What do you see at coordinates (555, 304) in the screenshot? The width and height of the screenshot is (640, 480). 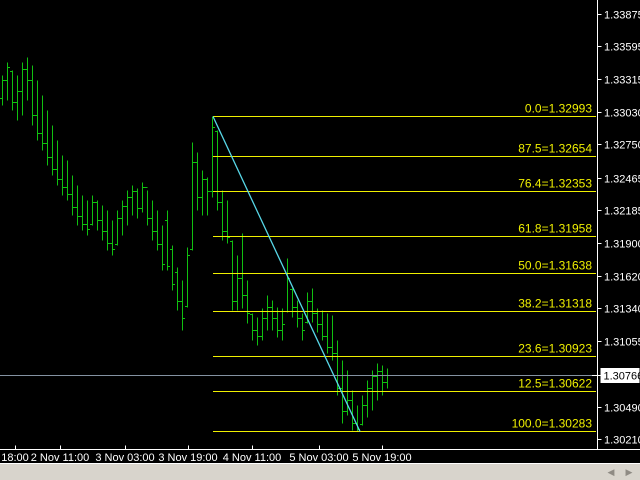 I see `fib-level-label: 38.2=1.31318` at bounding box center [555, 304].